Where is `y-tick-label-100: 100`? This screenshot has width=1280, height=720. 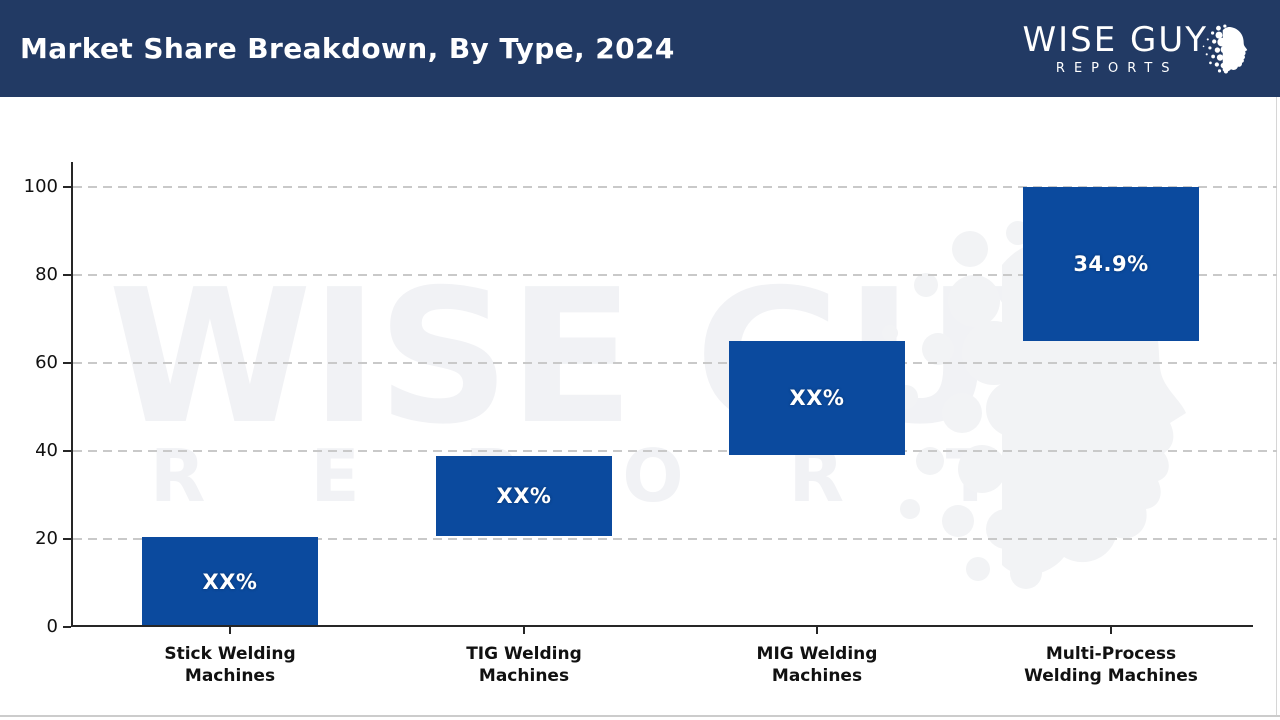
y-tick-label-100: 100 is located at coordinates (40, 186).